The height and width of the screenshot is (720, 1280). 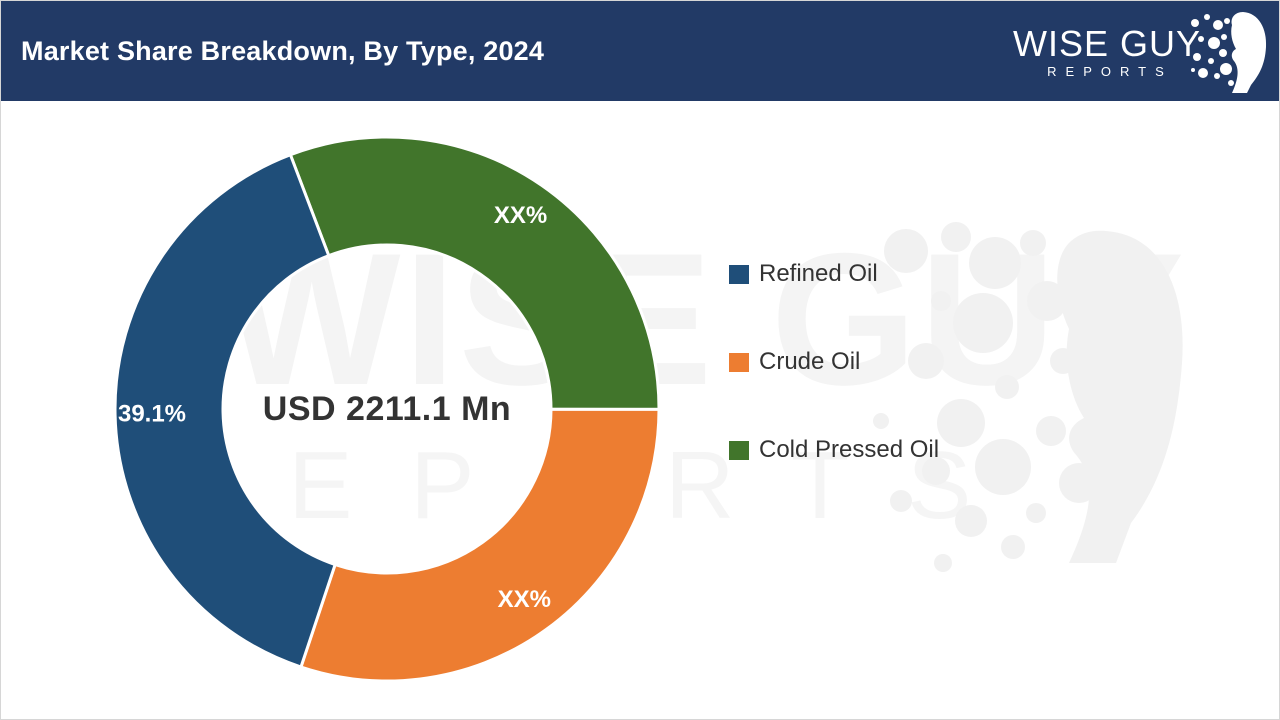 What do you see at coordinates (152, 413) in the screenshot?
I see `slice-label-refined-oil: 39.1%` at bounding box center [152, 413].